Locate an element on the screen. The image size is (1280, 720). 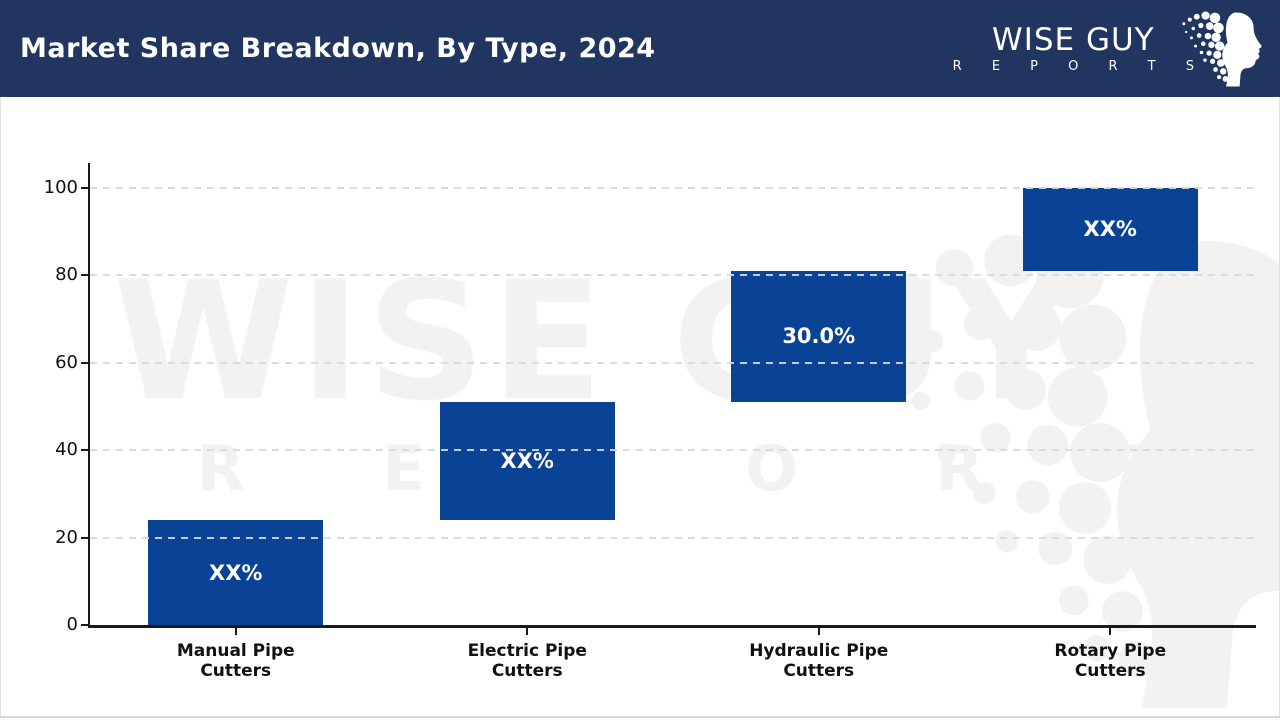
page-title: Market Share Breakdown, By Type, 2024 is located at coordinates (338, 48).